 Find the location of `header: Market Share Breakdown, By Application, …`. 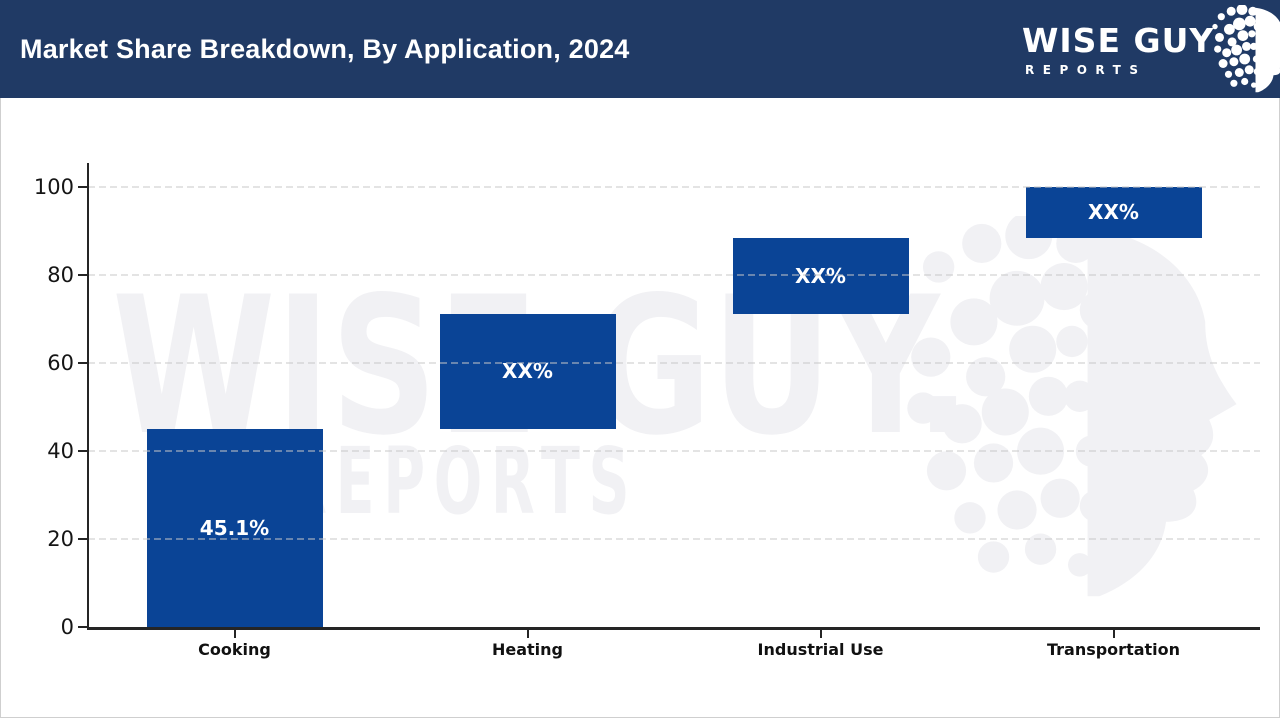

header: Market Share Breakdown, By Application, … is located at coordinates (640, 49).